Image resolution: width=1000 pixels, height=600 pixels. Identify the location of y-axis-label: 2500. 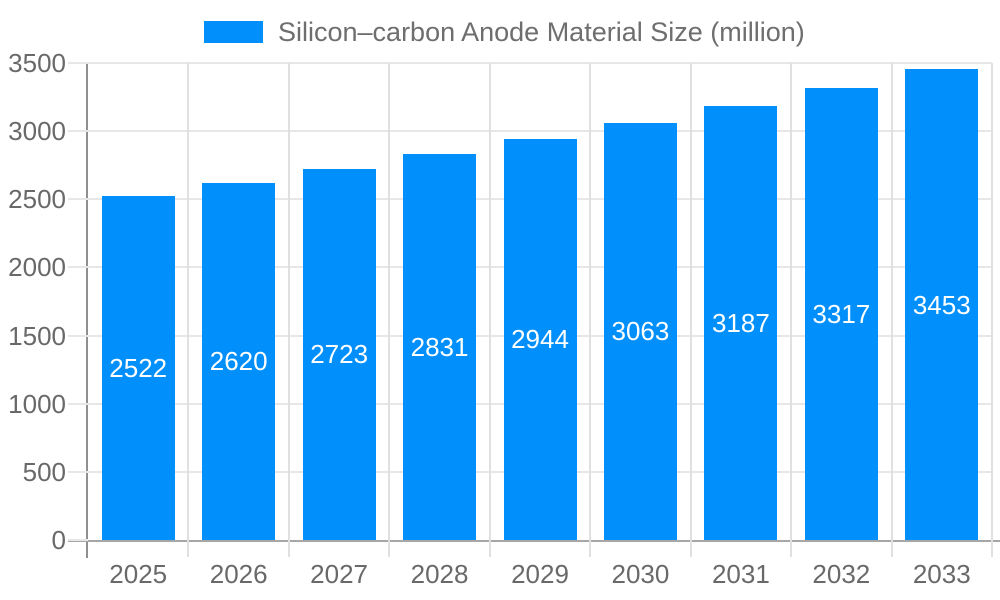
(37, 199).